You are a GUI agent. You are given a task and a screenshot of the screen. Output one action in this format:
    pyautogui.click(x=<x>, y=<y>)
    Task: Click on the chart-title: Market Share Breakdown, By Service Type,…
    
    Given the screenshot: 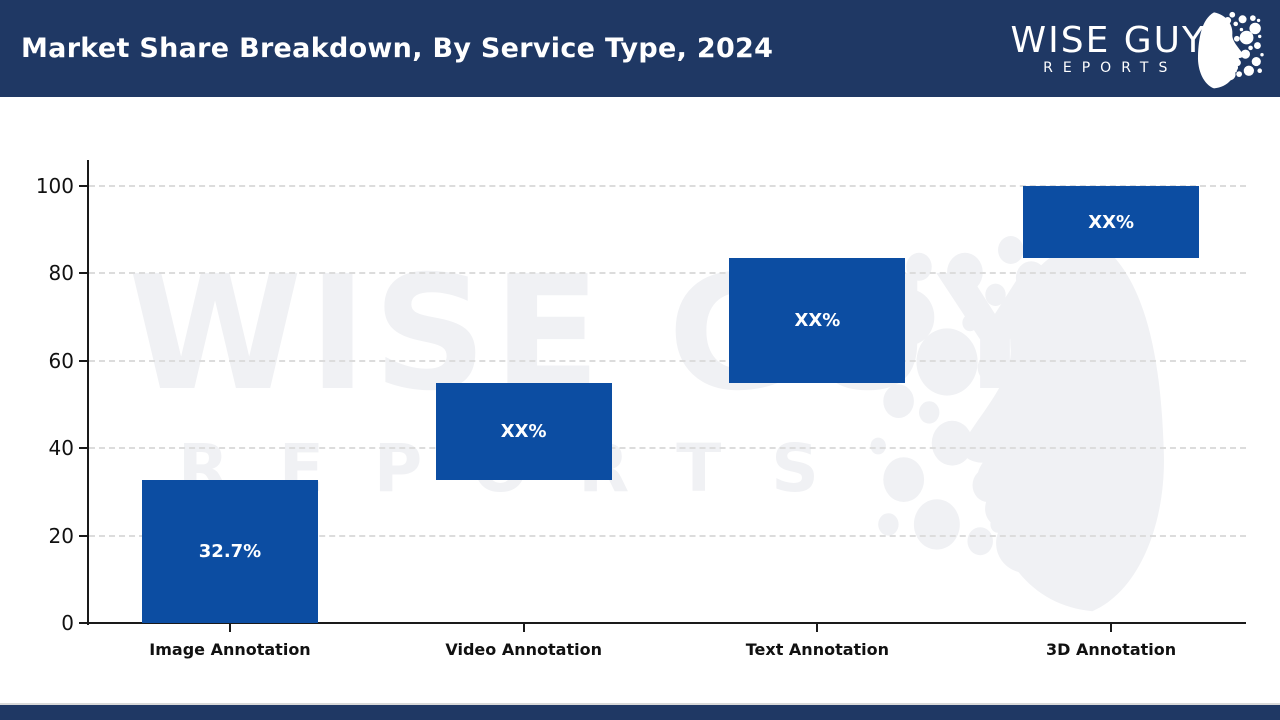 What is the action you would take?
    pyautogui.click(x=397, y=48)
    